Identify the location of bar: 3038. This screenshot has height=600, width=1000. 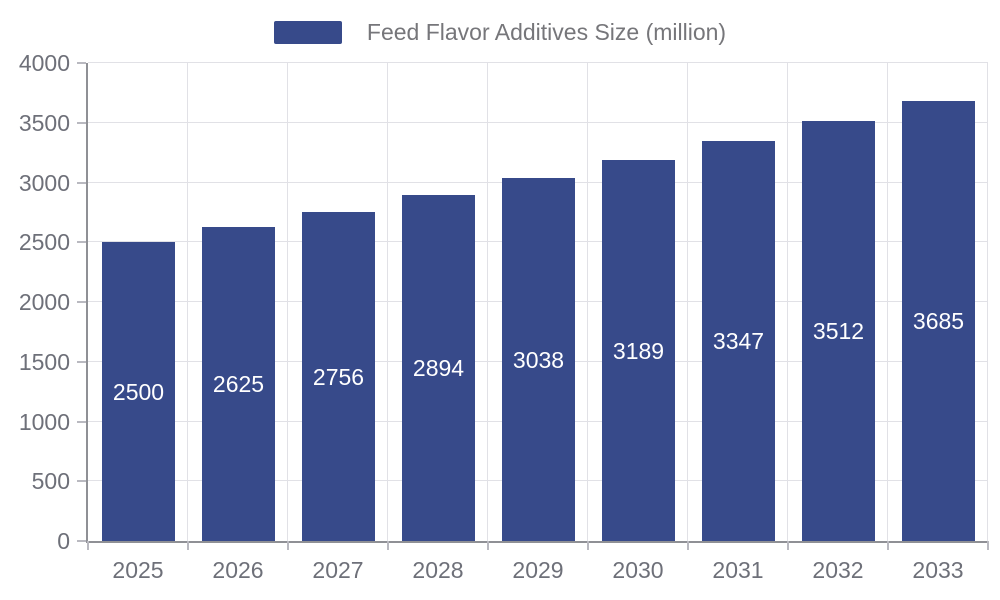
(538, 359).